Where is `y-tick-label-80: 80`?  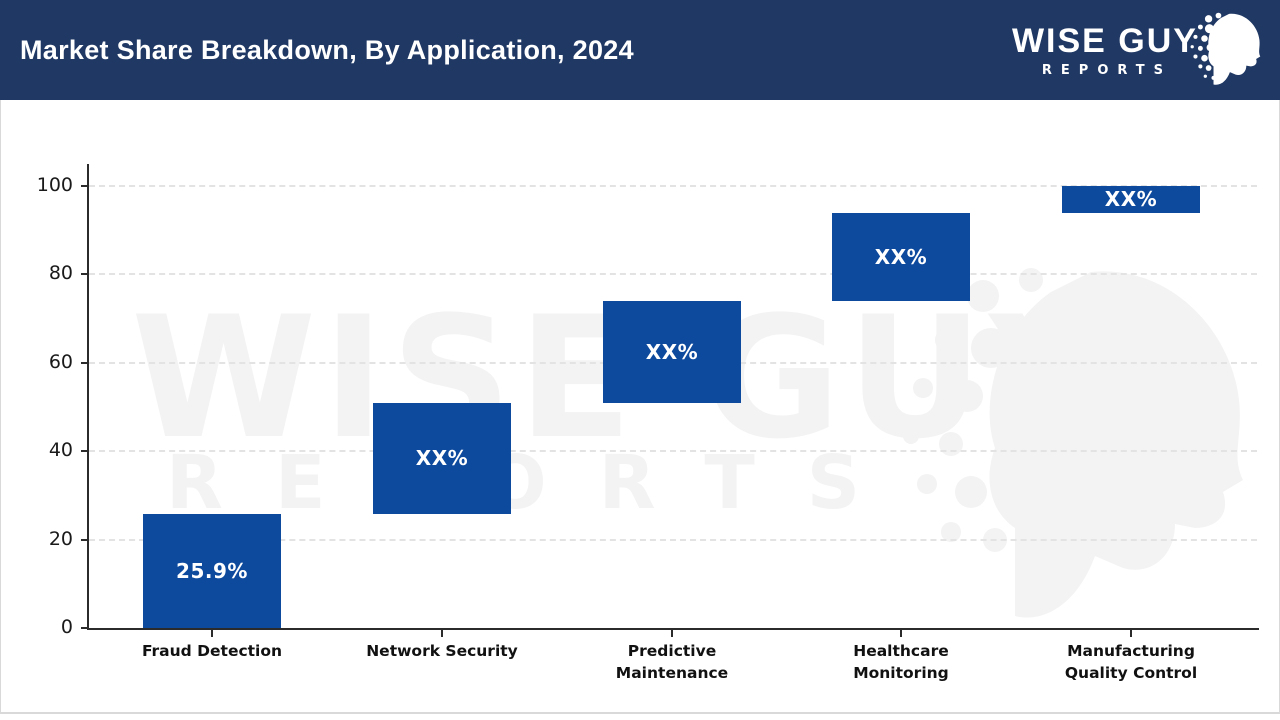
y-tick-label-80: 80 is located at coordinates (60, 273).